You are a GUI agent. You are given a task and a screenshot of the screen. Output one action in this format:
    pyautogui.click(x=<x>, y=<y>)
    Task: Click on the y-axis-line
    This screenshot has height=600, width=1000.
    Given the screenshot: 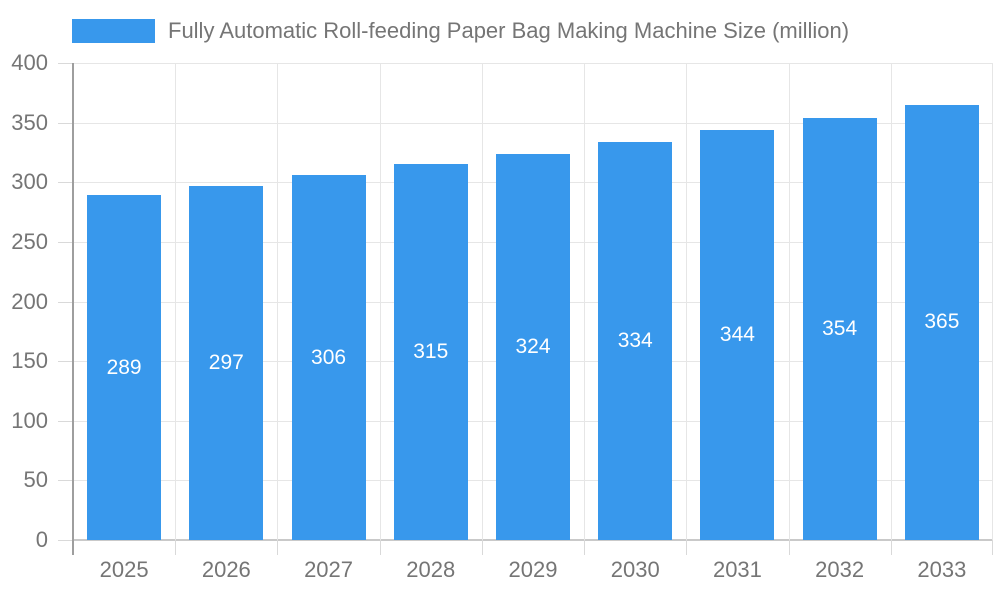 What is the action you would take?
    pyautogui.click(x=73, y=309)
    